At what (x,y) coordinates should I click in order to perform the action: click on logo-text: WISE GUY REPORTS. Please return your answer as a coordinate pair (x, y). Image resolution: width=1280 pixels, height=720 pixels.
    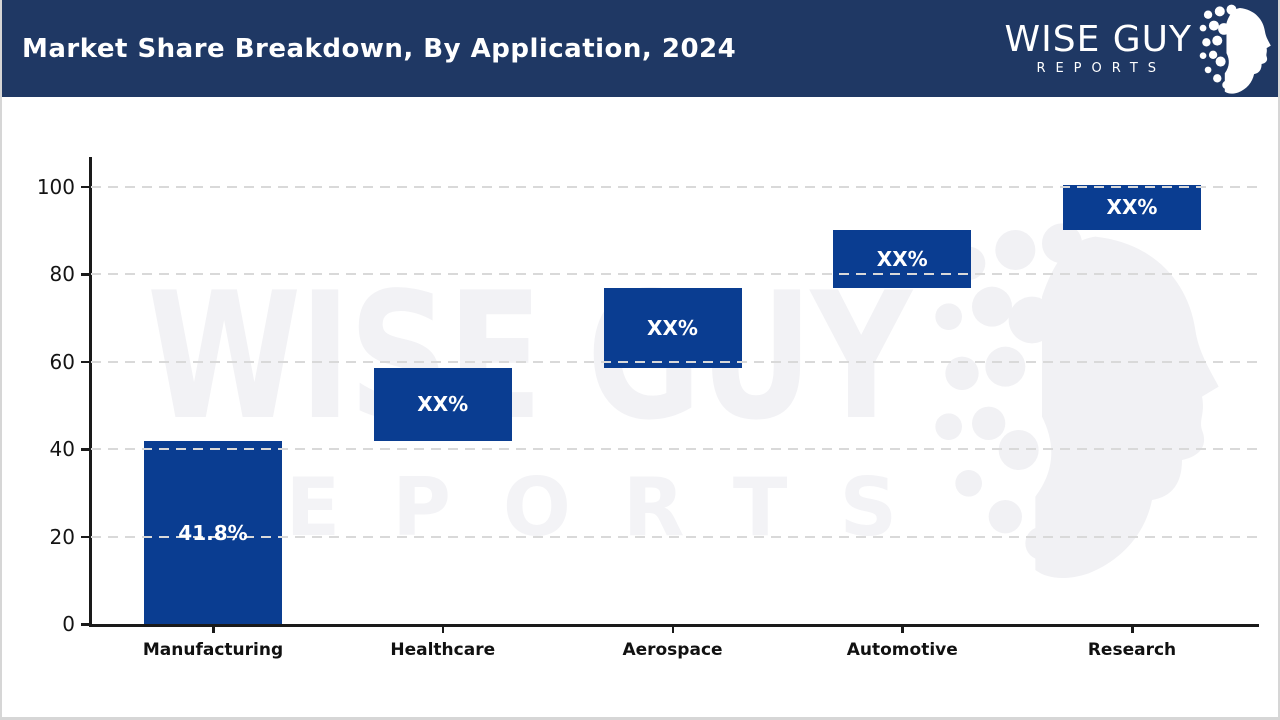
    Looking at the image, I should click on (1098, 47).